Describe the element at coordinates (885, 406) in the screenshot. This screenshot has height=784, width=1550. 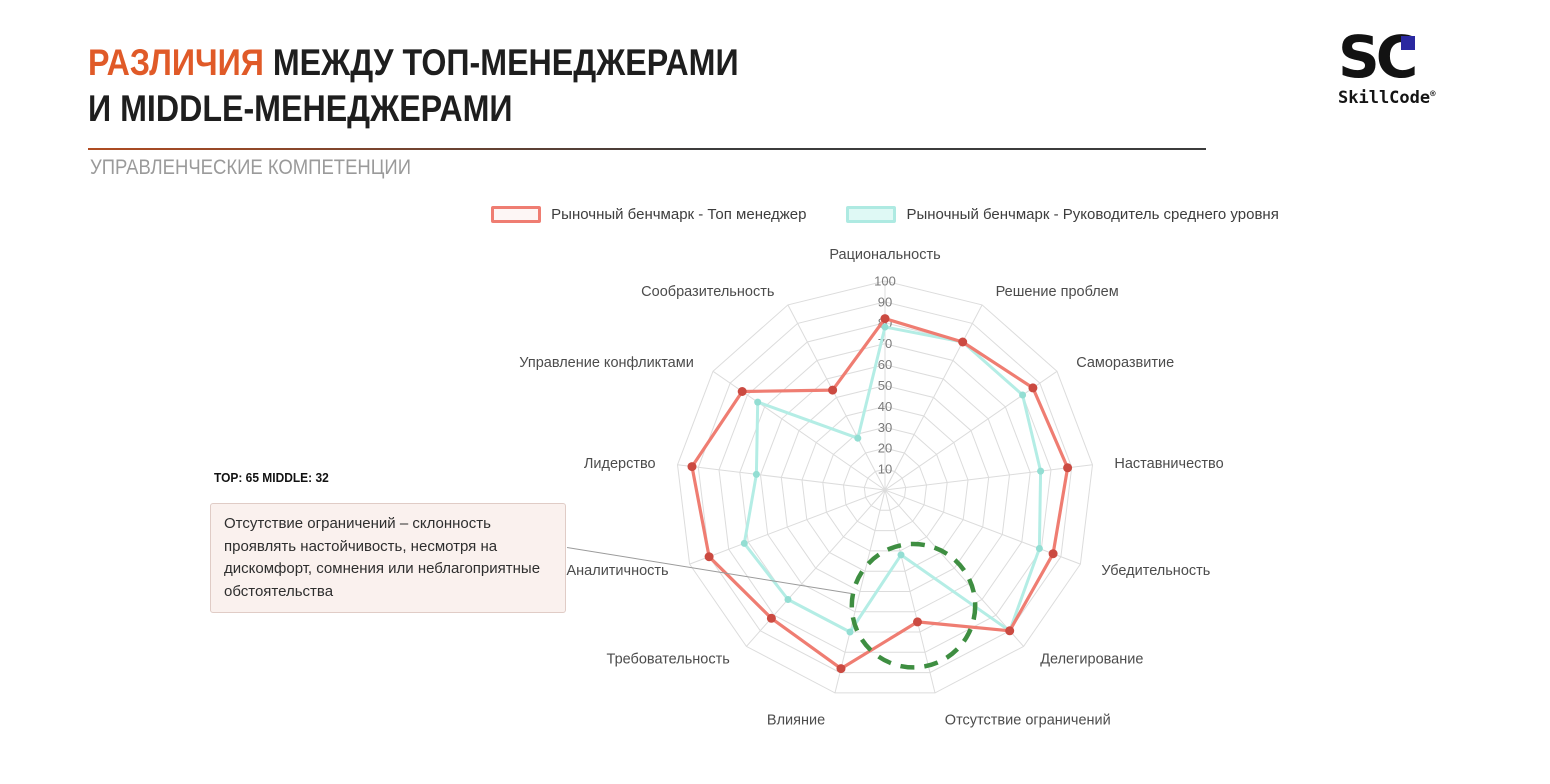
I see `scale-tick: 40` at that location.